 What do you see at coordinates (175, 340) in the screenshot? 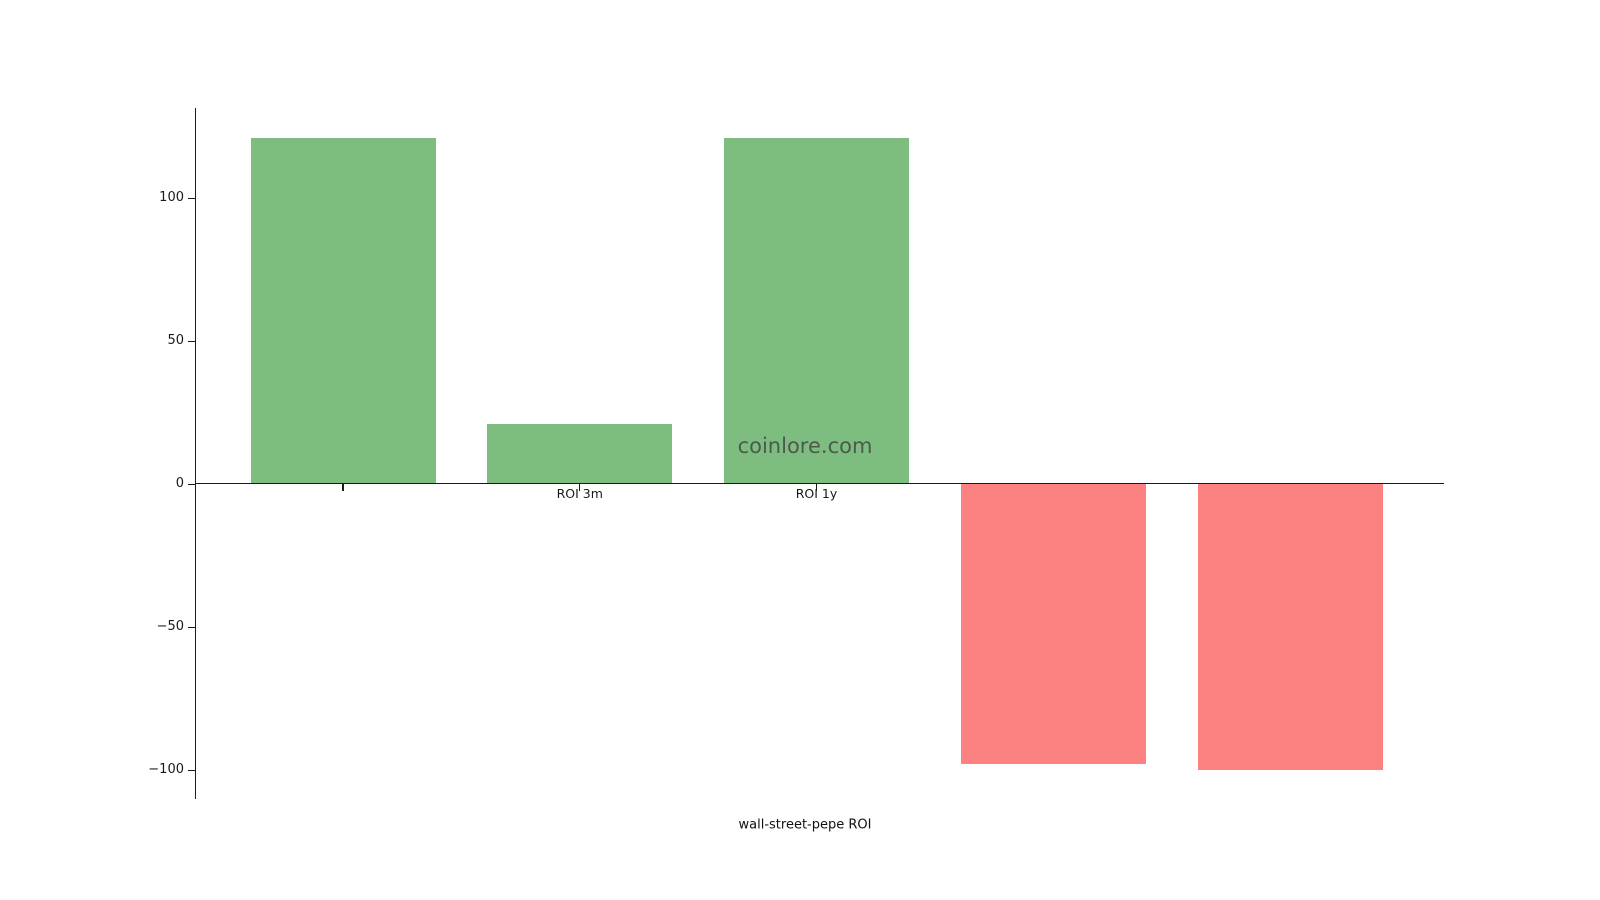
I see `y-tick-label: 50` at bounding box center [175, 340].